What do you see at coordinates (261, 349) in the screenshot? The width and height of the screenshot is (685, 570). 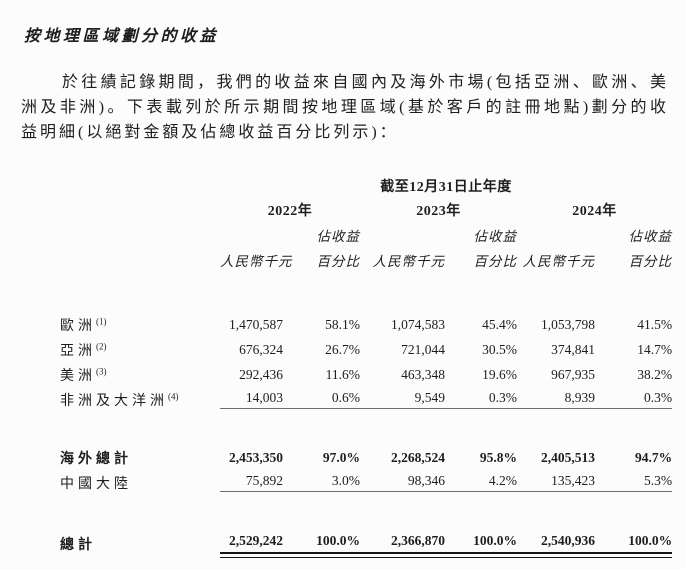 I see `amount-2022: 676,324` at bounding box center [261, 349].